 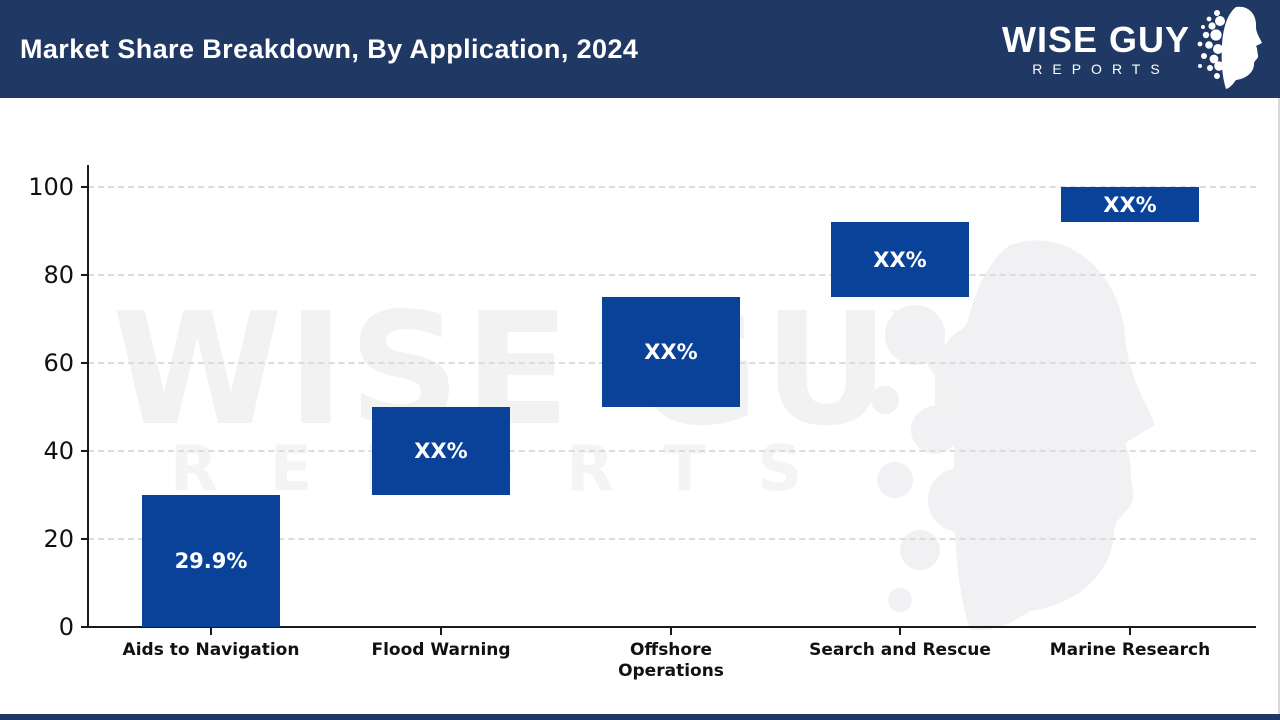 I want to click on x-category-label: Search and Rescue, so click(x=900, y=650).